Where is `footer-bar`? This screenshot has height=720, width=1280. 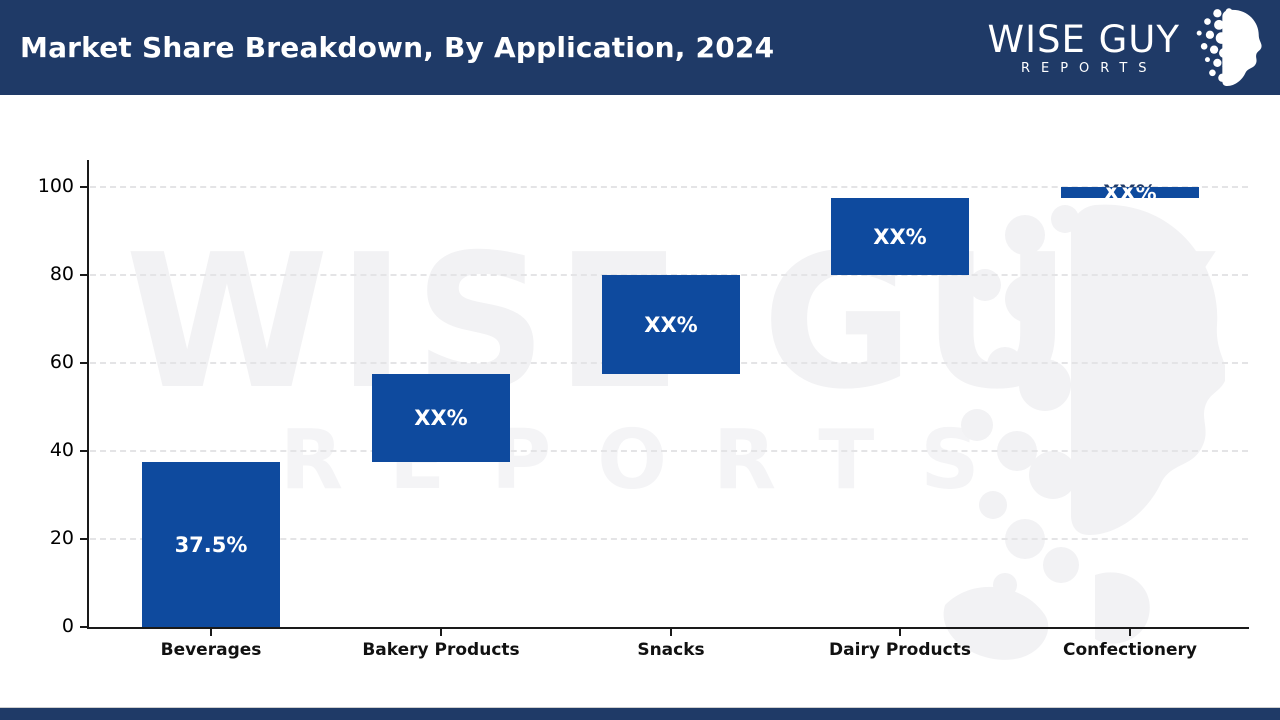
footer-bar is located at coordinates (640, 713).